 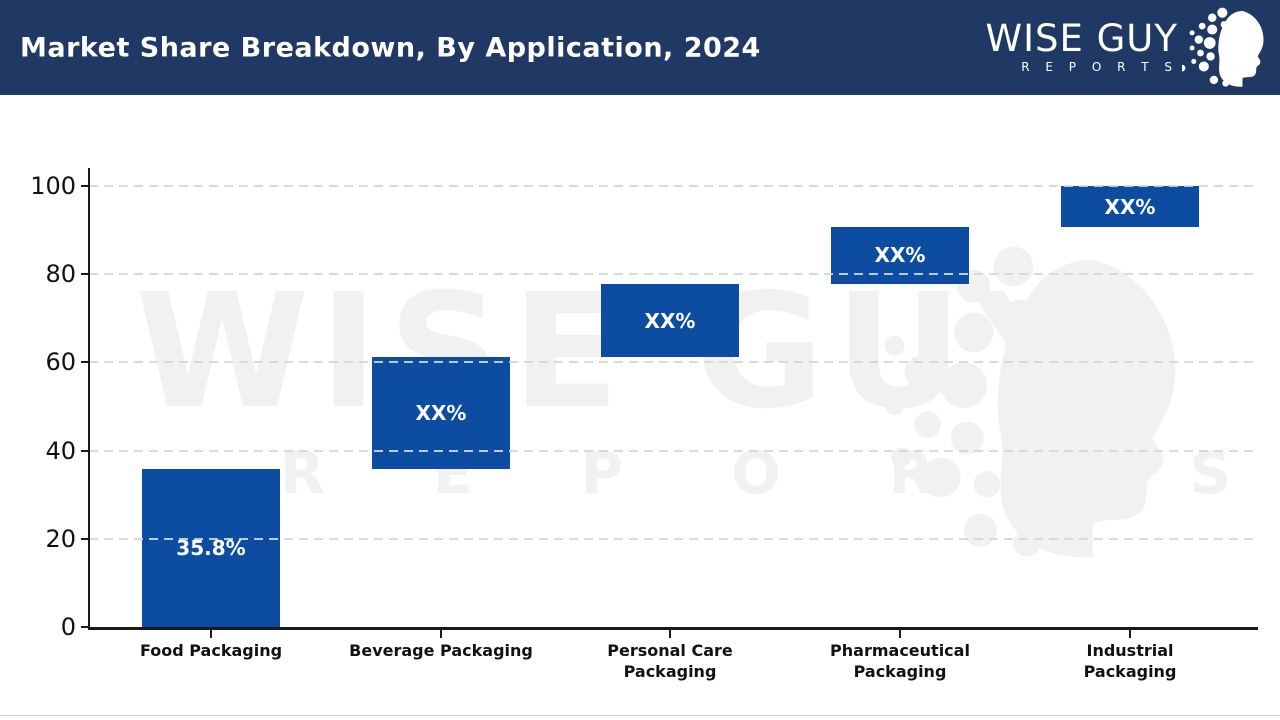 What do you see at coordinates (68, 627) in the screenshot?
I see `y-tick-label-0: 0` at bounding box center [68, 627].